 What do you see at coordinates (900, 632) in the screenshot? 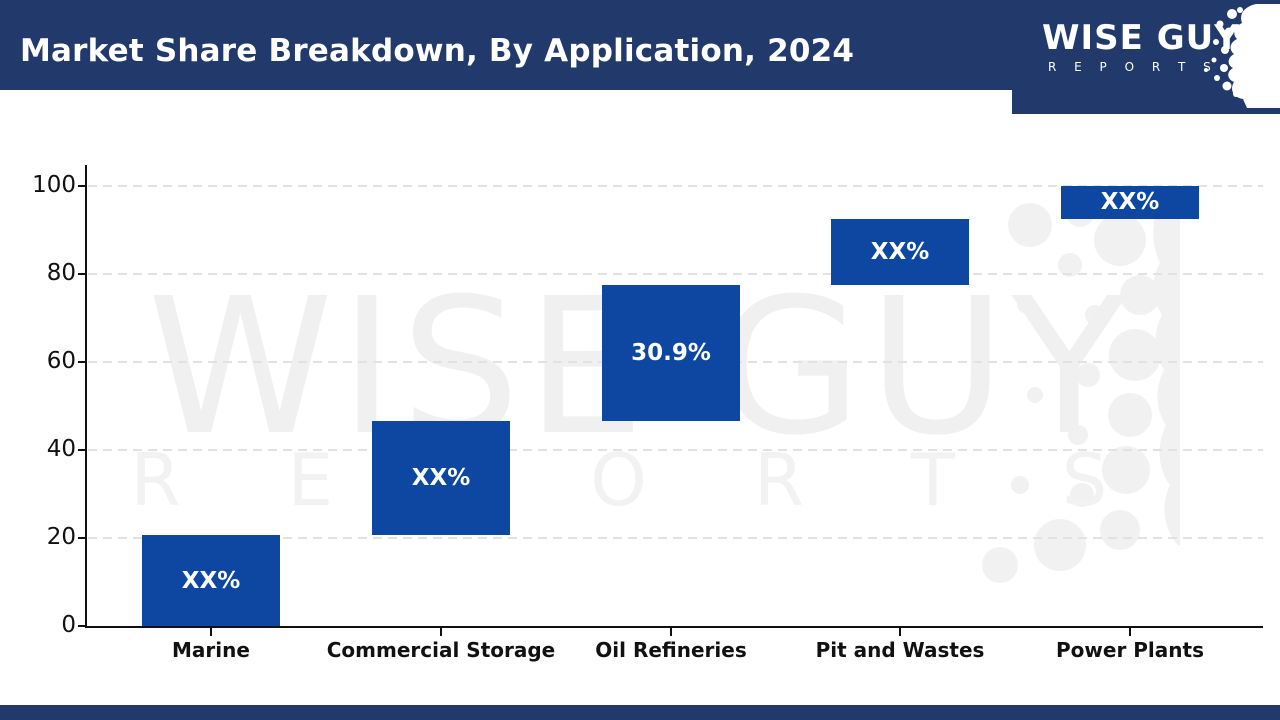
I see `x-tick-pit-and-wastes` at bounding box center [900, 632].